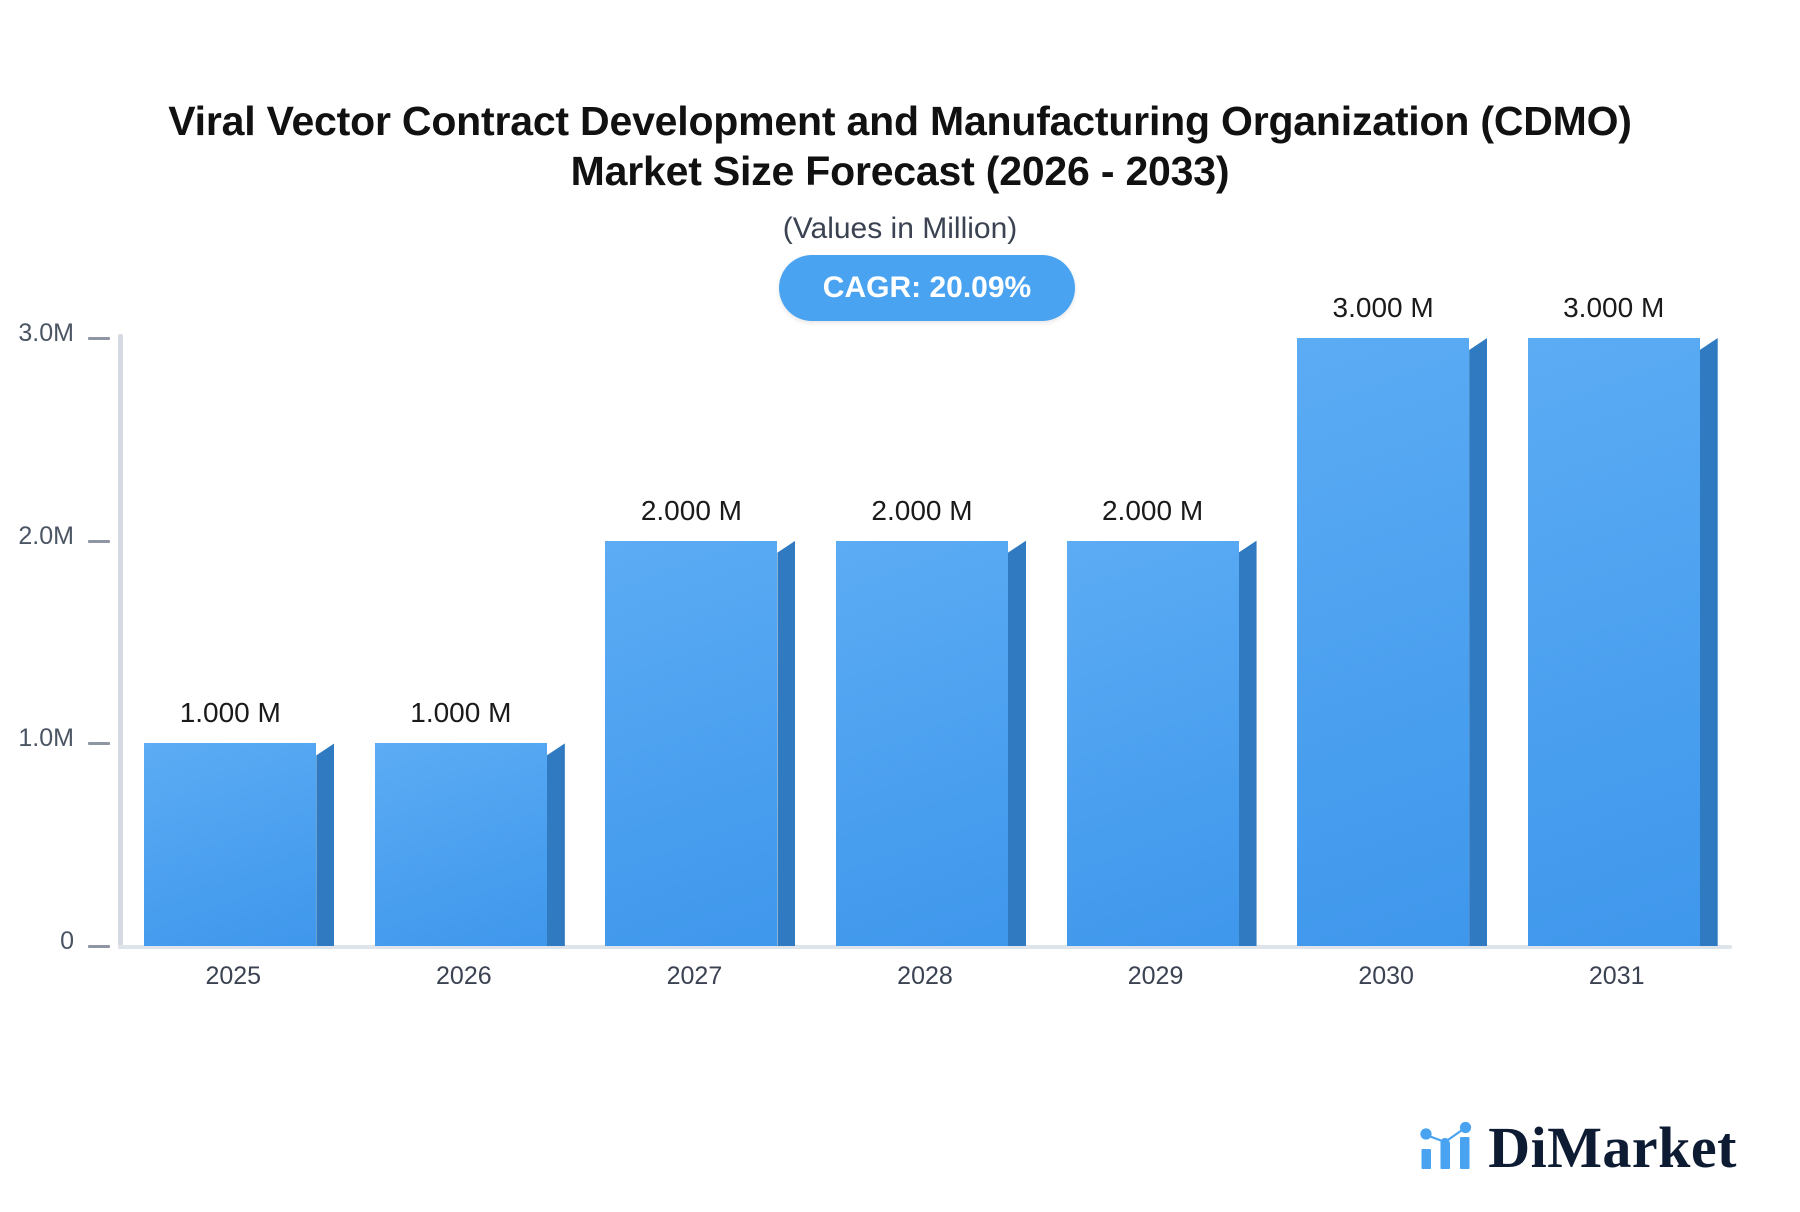  What do you see at coordinates (233, 976) in the screenshot?
I see `x-axis-tick-label: 2025` at bounding box center [233, 976].